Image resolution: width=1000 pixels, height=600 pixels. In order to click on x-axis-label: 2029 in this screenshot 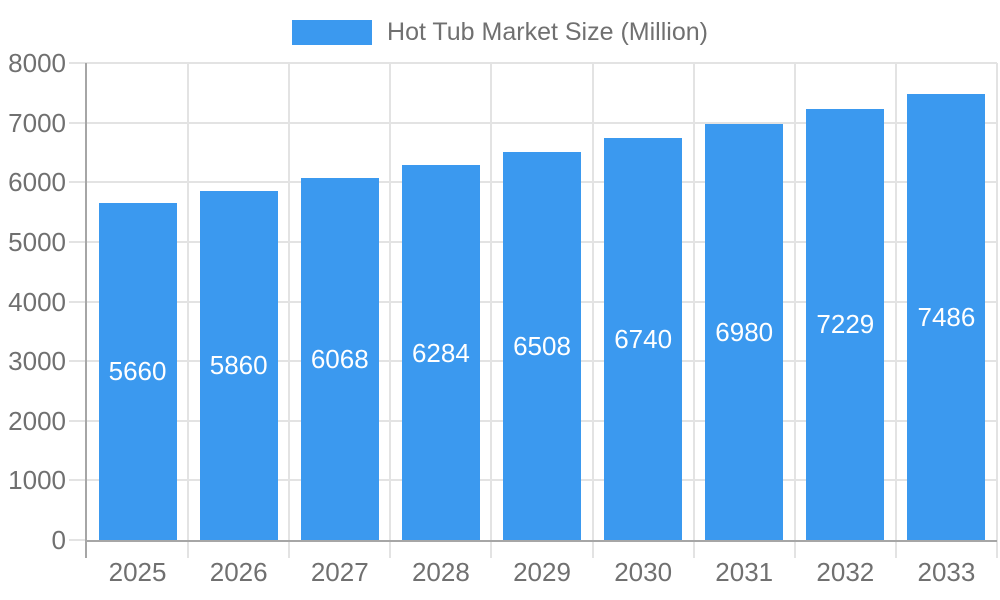, I will do `click(542, 572)`.